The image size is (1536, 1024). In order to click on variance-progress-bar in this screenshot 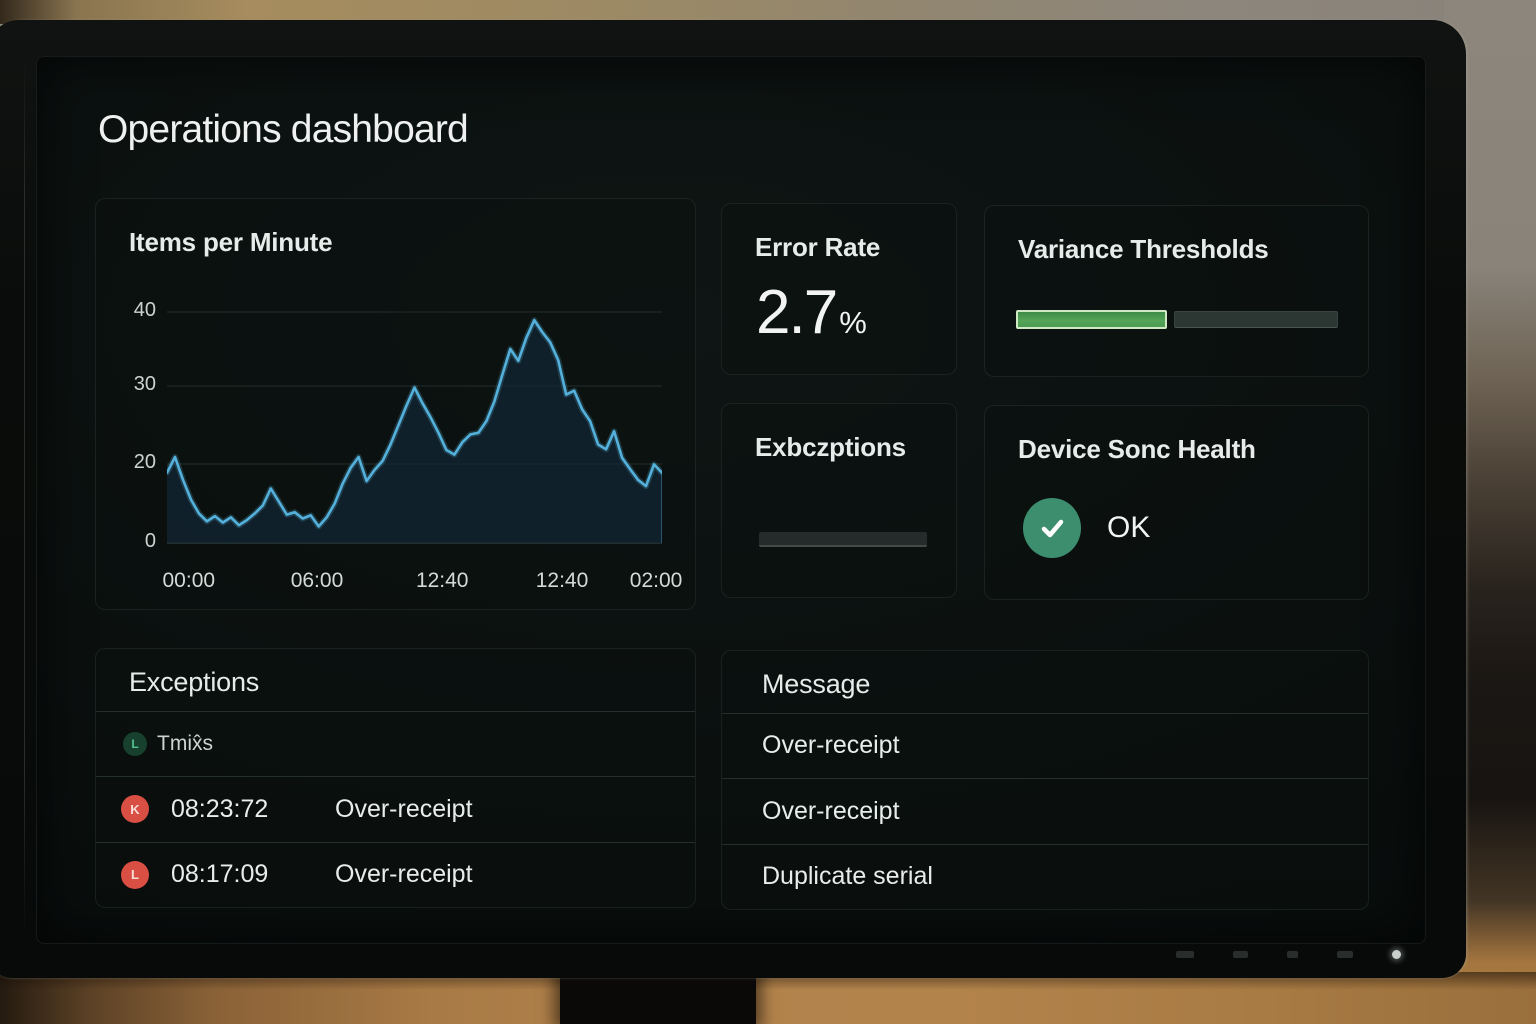, I will do `click(1177, 319)`.